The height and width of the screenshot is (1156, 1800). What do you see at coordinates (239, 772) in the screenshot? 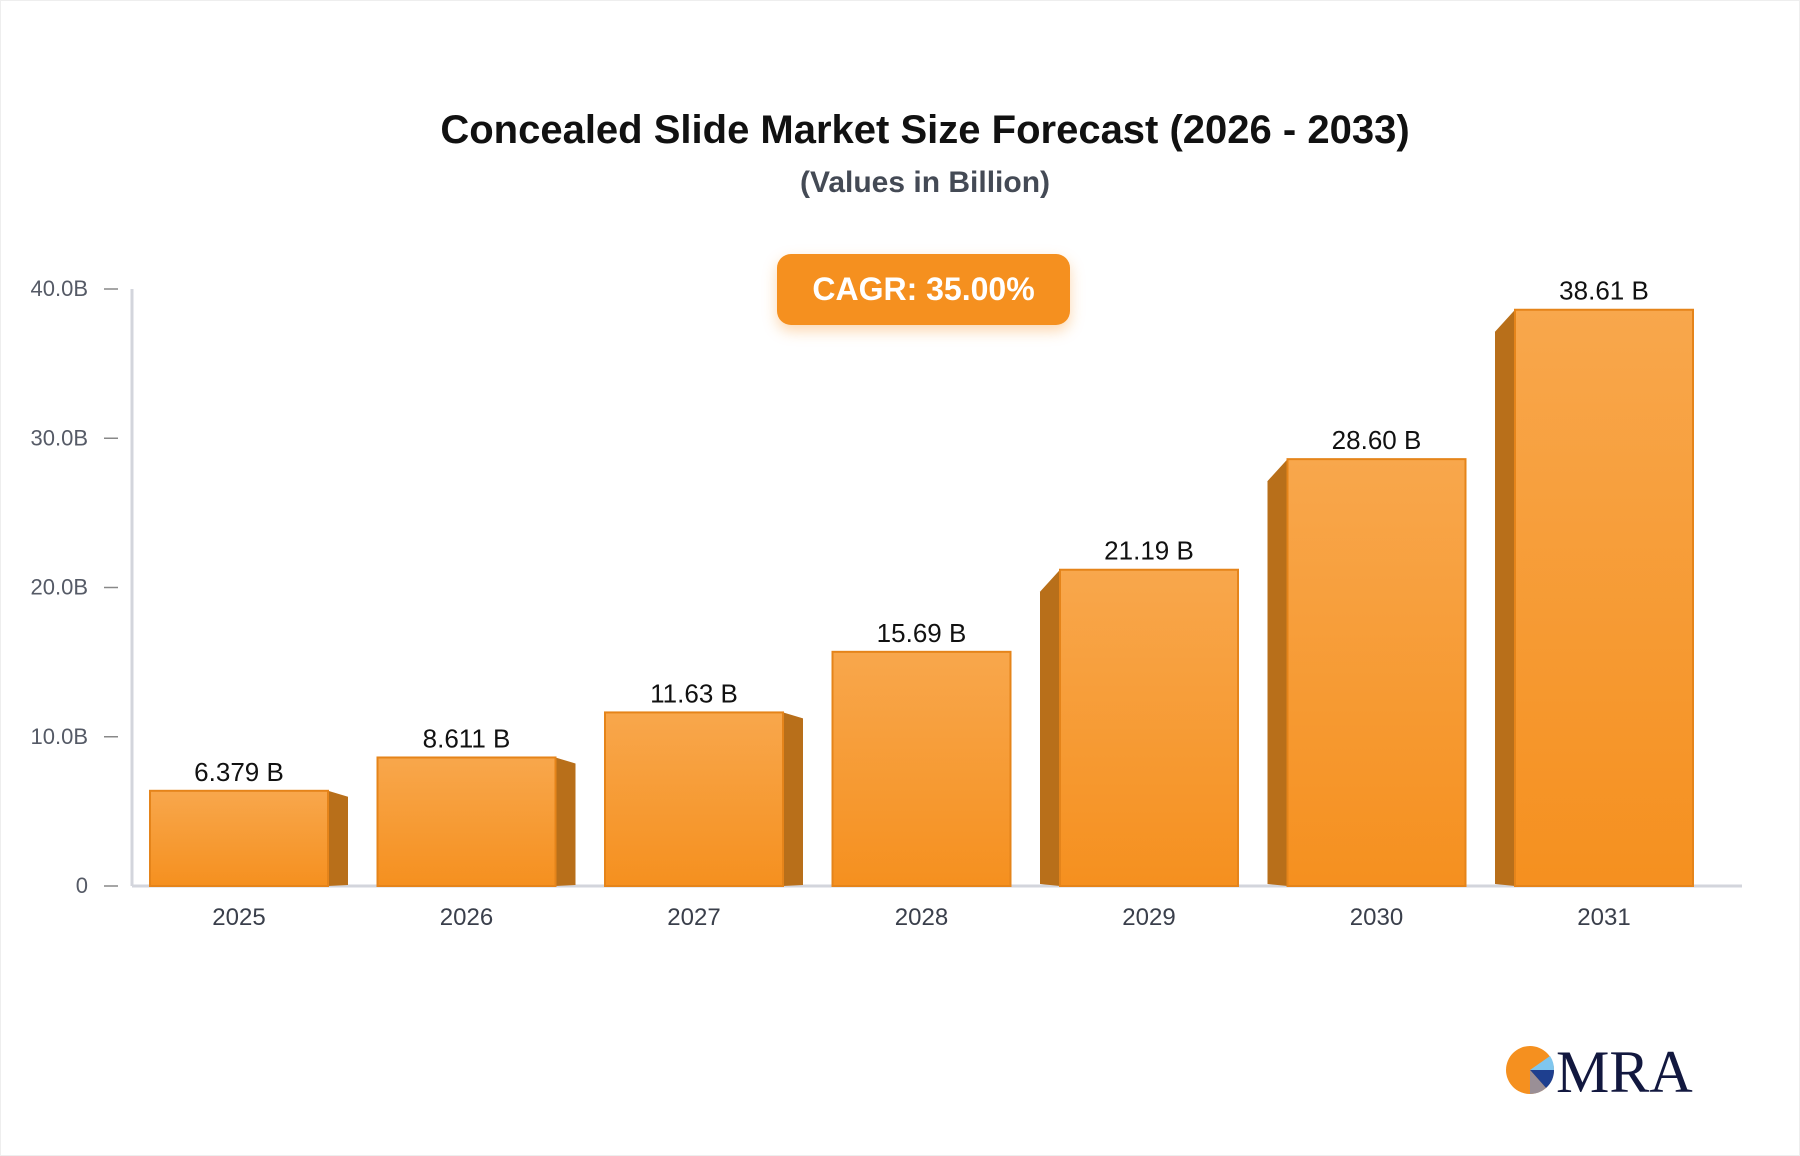
I see `data-label: 6.379 B` at bounding box center [239, 772].